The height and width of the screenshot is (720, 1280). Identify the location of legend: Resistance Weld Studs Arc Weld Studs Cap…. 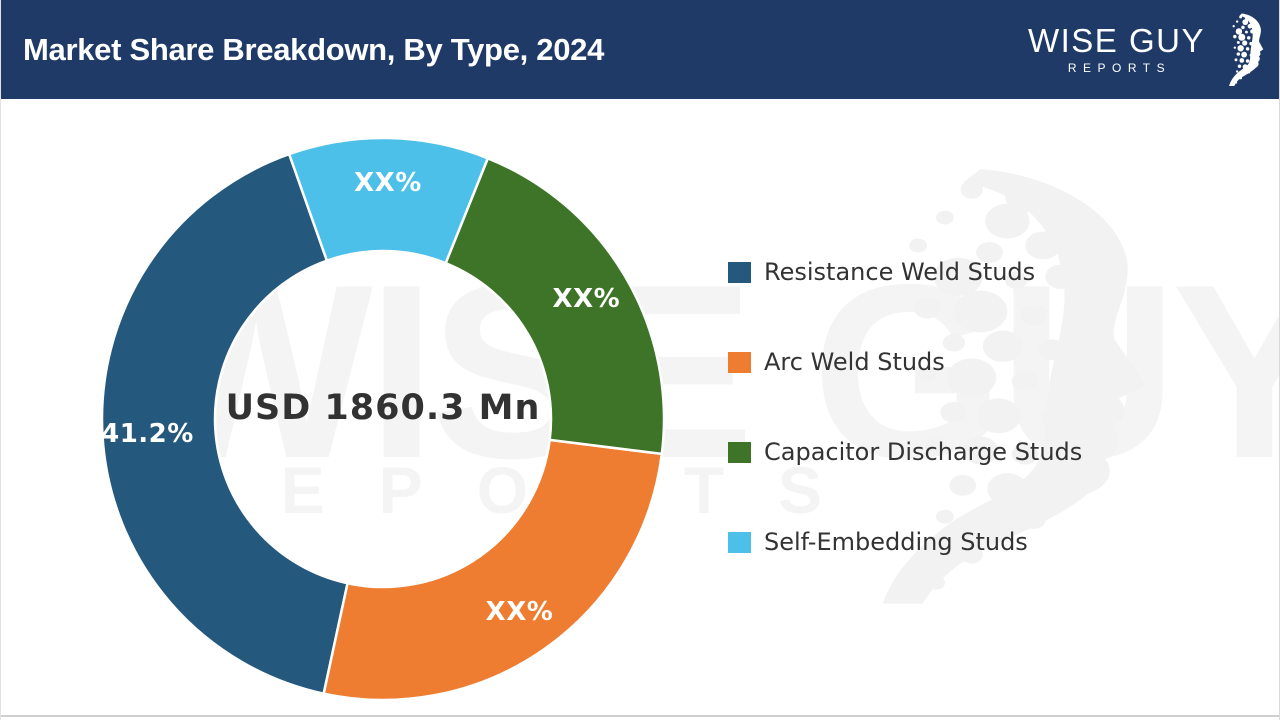
(905, 439).